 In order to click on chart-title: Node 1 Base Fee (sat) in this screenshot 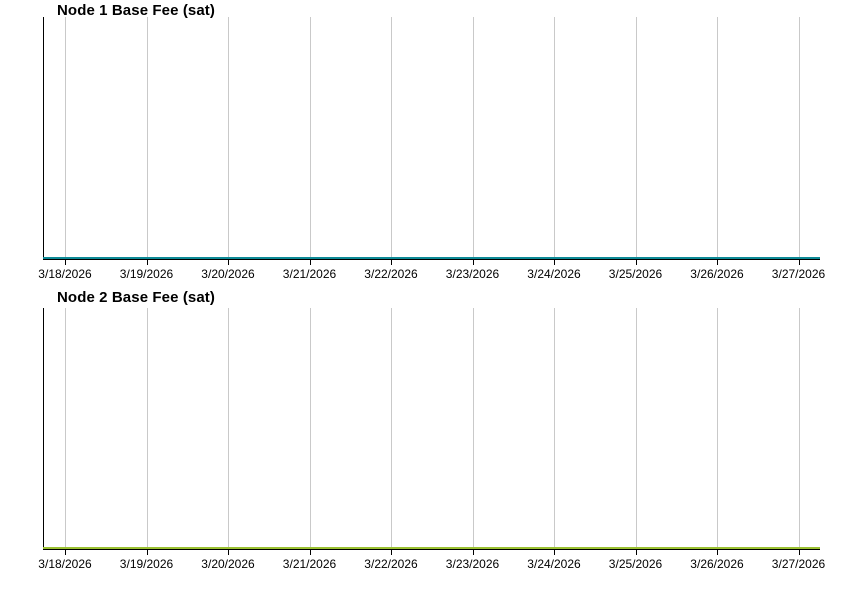, I will do `click(136, 10)`.